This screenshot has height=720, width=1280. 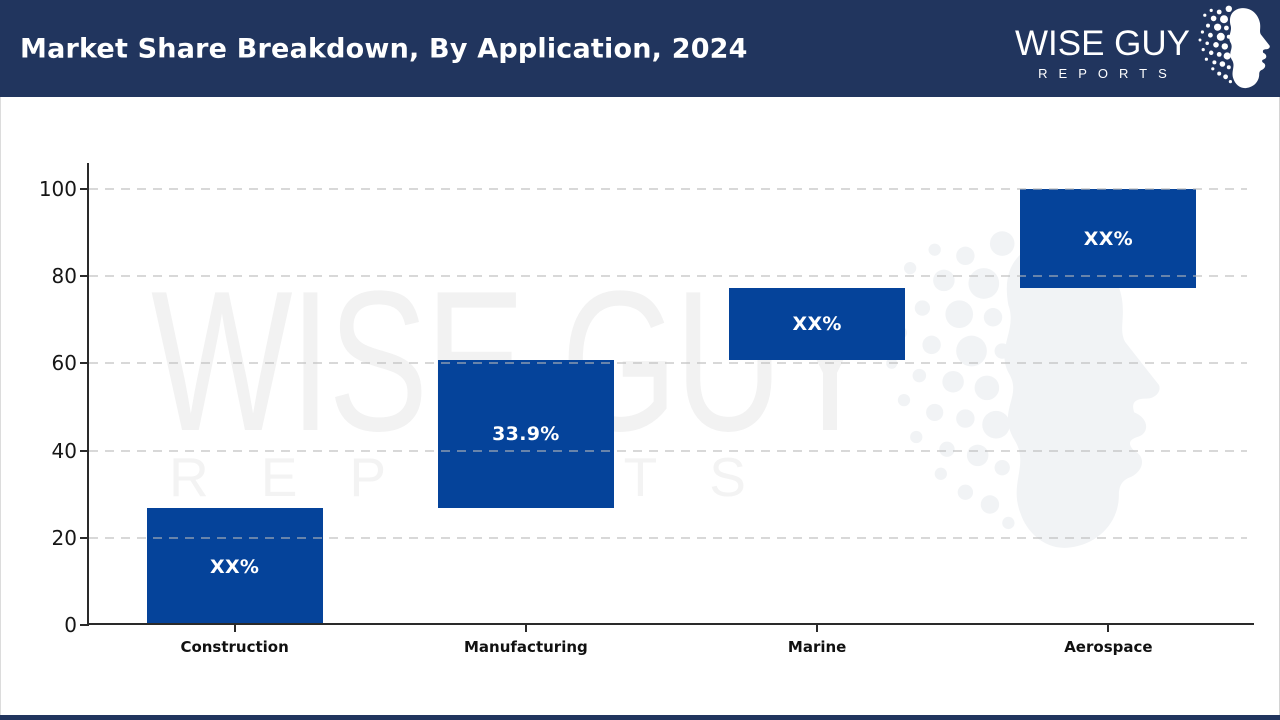 I want to click on bar-aerospace: XX%, so click(x=1108, y=238).